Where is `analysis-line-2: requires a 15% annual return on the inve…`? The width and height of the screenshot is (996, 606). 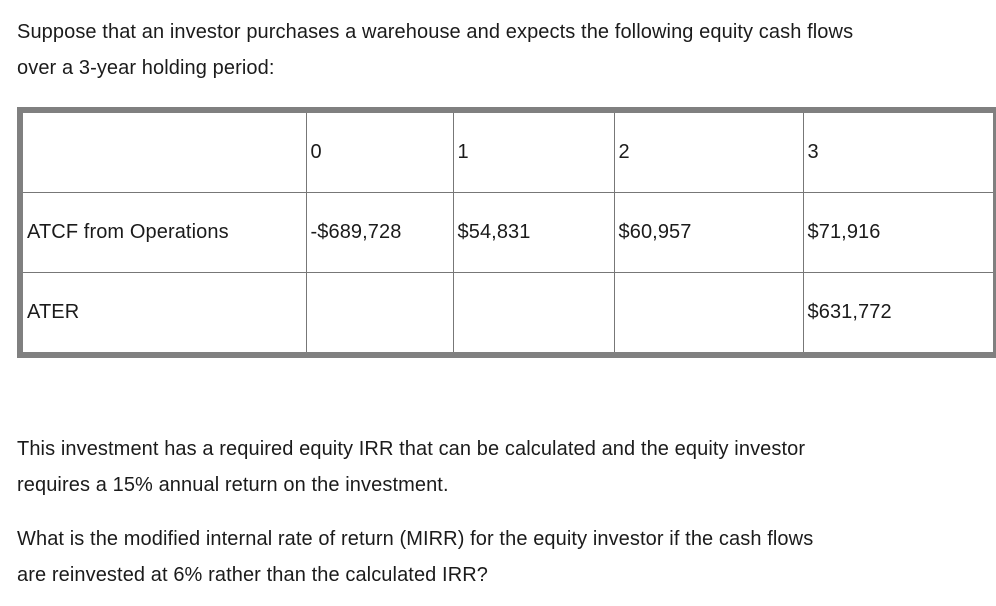
analysis-line-2: requires a 15% annual return on the inve… is located at coordinates (233, 485).